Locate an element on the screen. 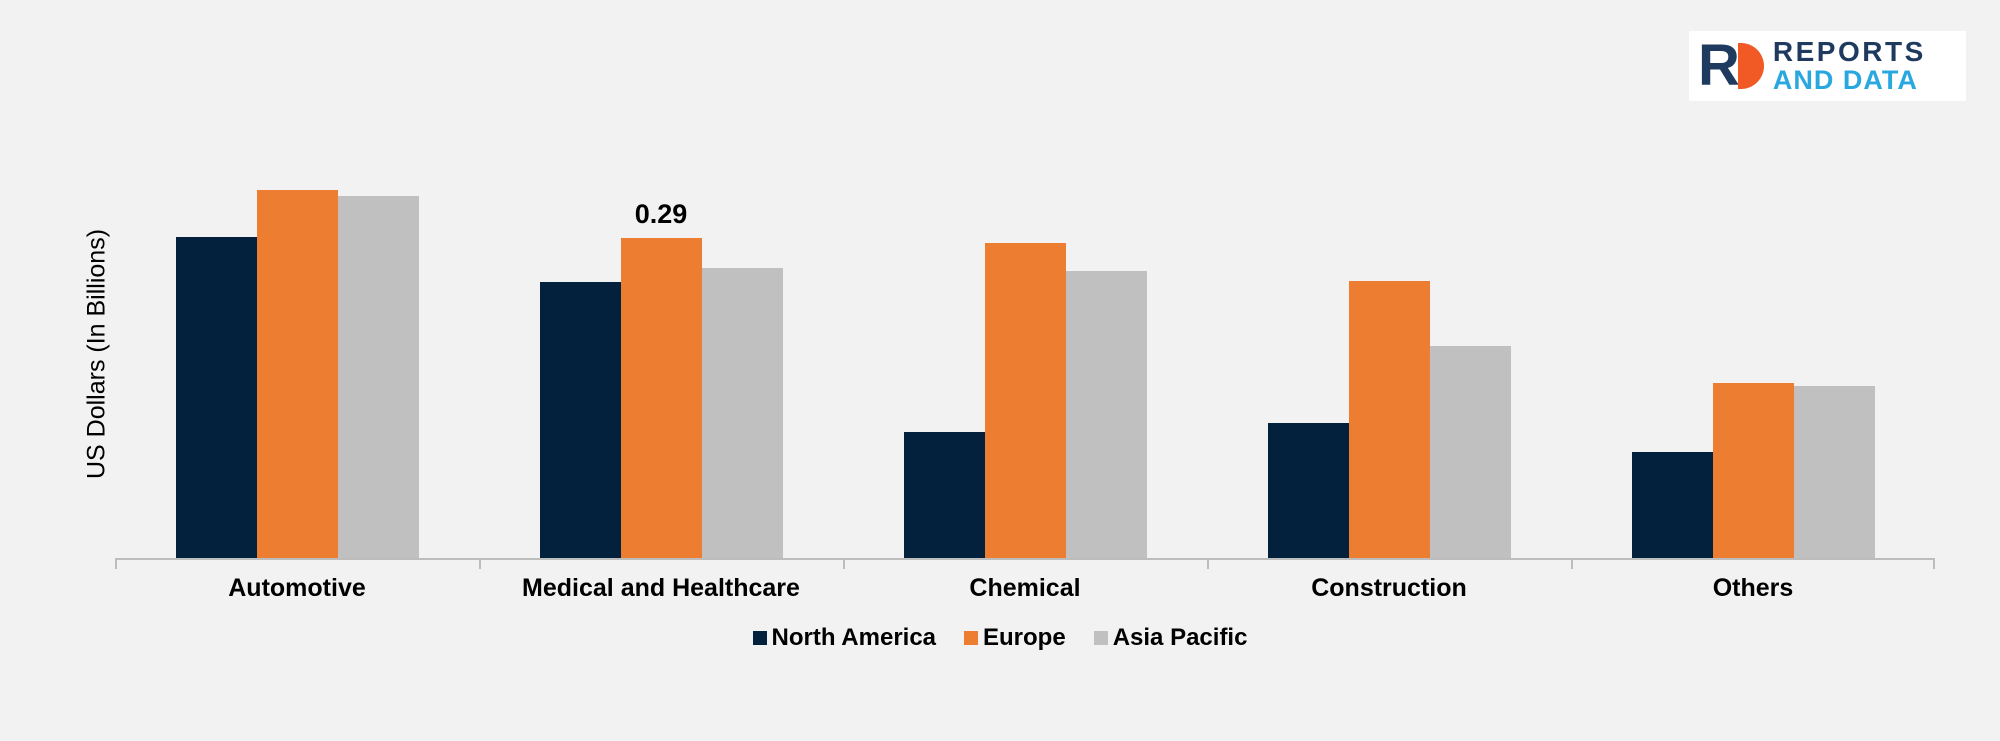 The width and height of the screenshot is (2000, 741). legend-label-asia-pacific: Asia Pacific is located at coordinates (1180, 637).